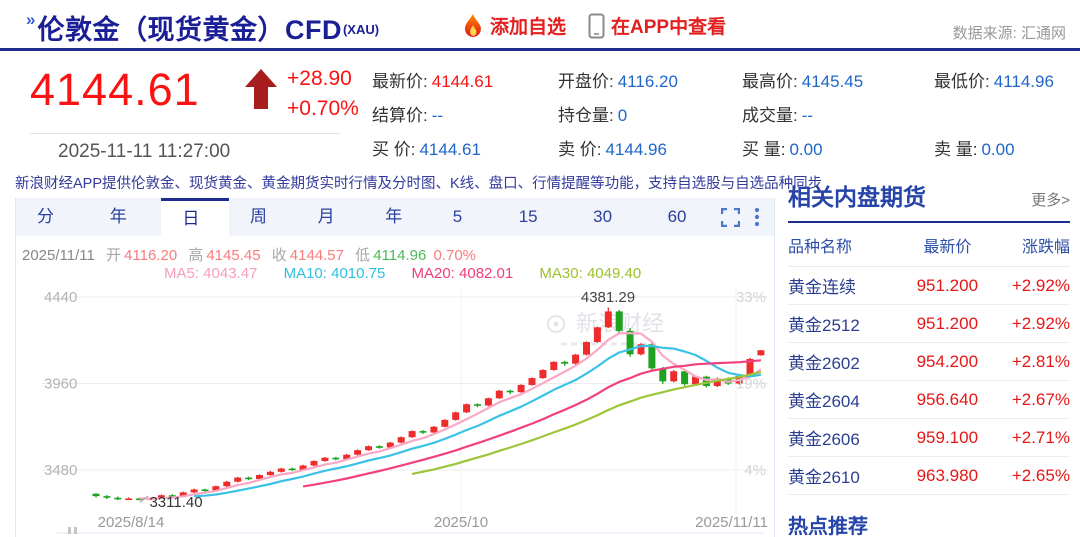 This screenshot has height=537, width=1080. Describe the element at coordinates (782, 149) in the screenshot. I see `quote-stat: 买 量: 0.00` at that location.